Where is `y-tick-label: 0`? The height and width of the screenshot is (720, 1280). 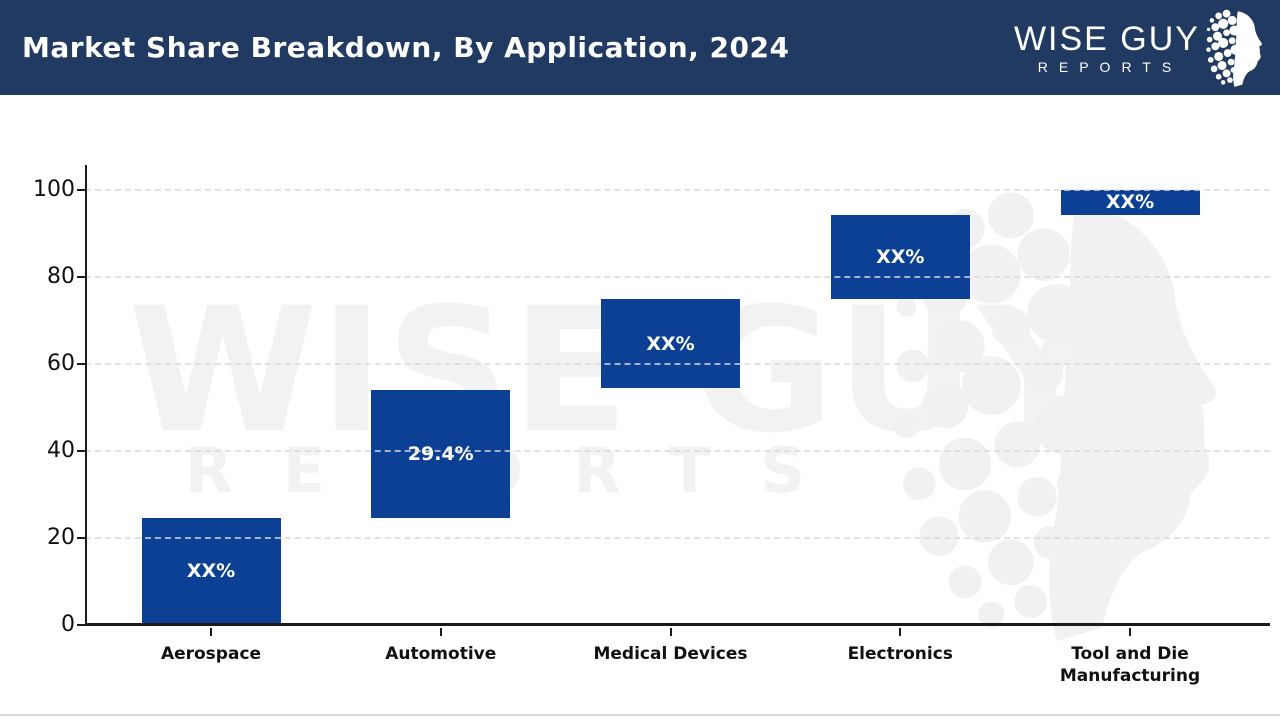 y-tick-label: 0 is located at coordinates (68, 624).